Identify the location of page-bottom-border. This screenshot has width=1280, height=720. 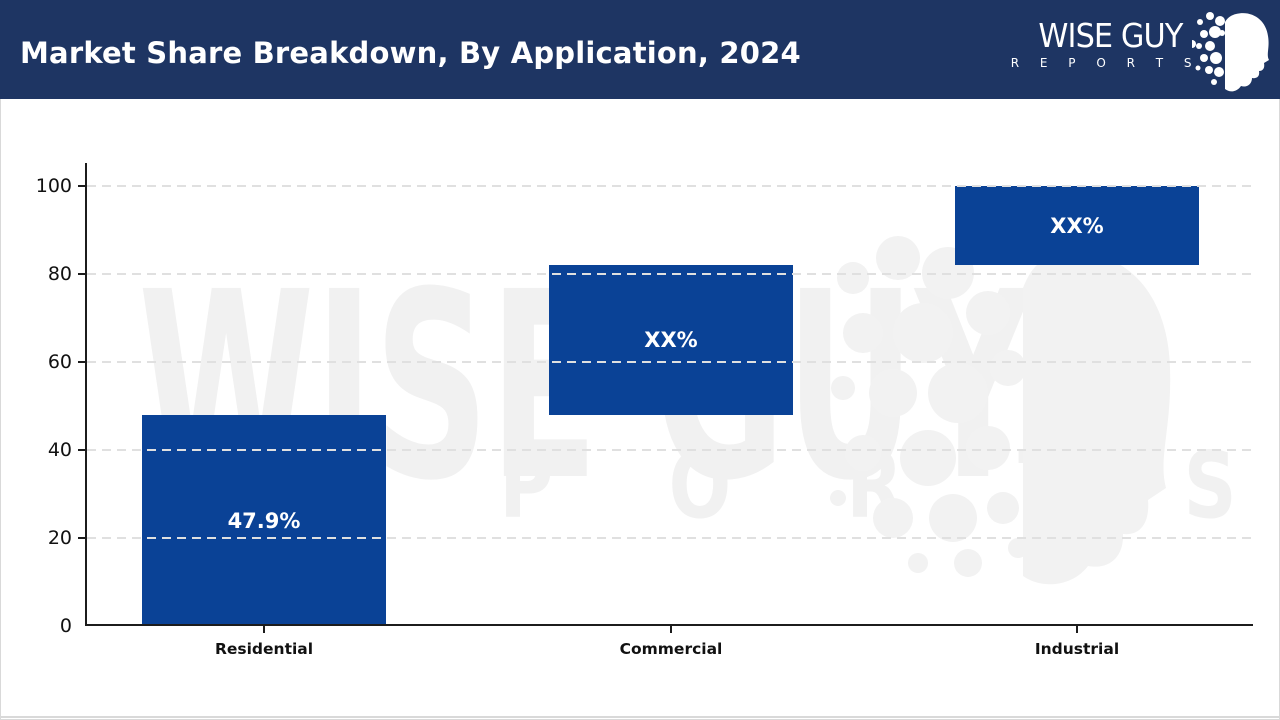
(640, 717).